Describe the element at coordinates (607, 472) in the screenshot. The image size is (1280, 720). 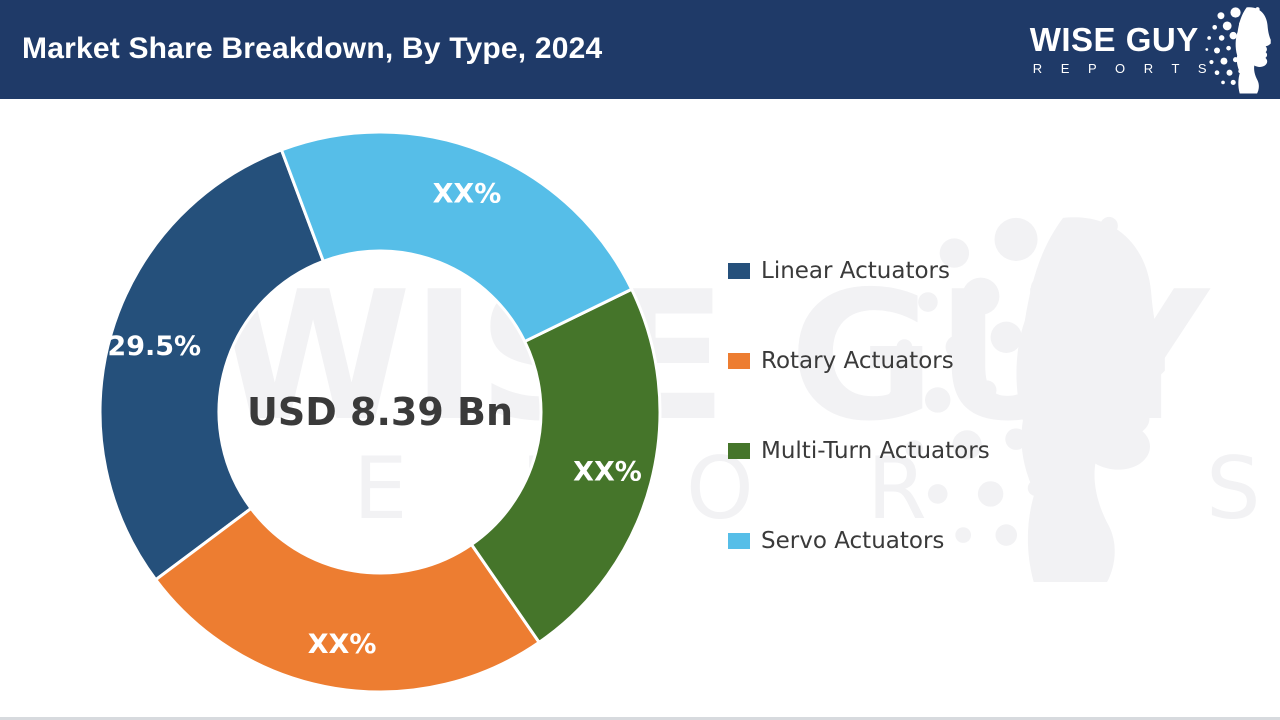
I see `slice-value-label-2: XX%` at that location.